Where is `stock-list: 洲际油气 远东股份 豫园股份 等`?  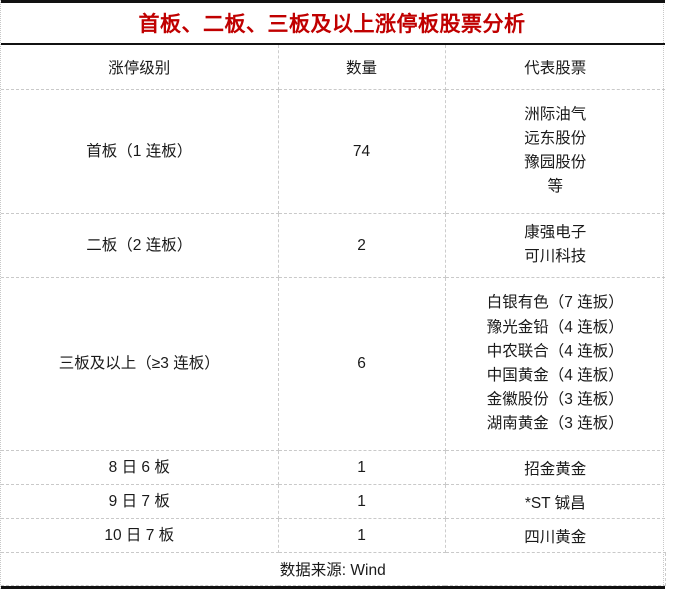 stock-list: 洲际油气 远东股份 豫园股份 等 is located at coordinates (556, 151).